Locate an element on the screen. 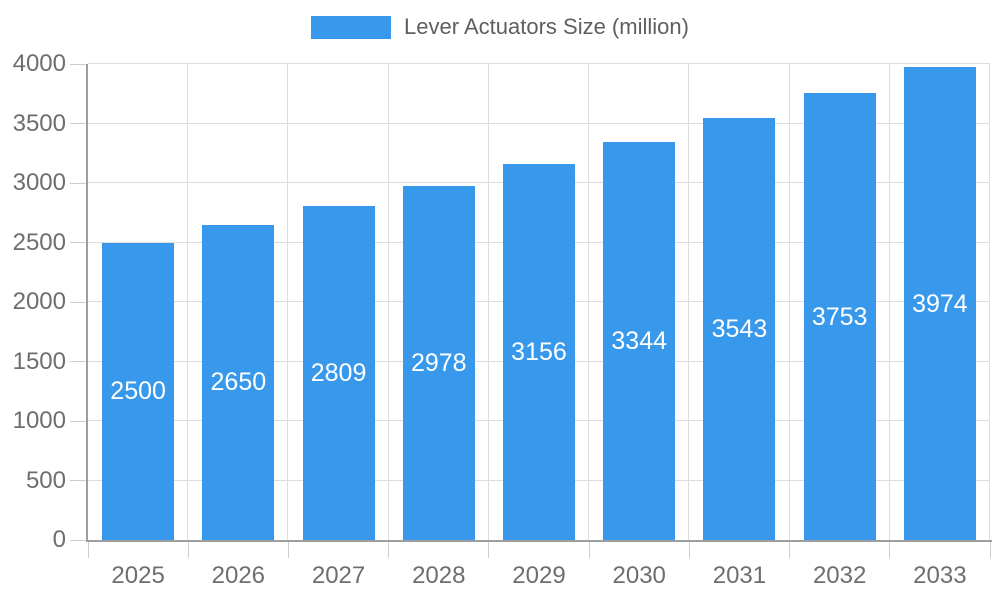 This screenshot has height=600, width=1000. bar-value-label: 2650 is located at coordinates (238, 382).